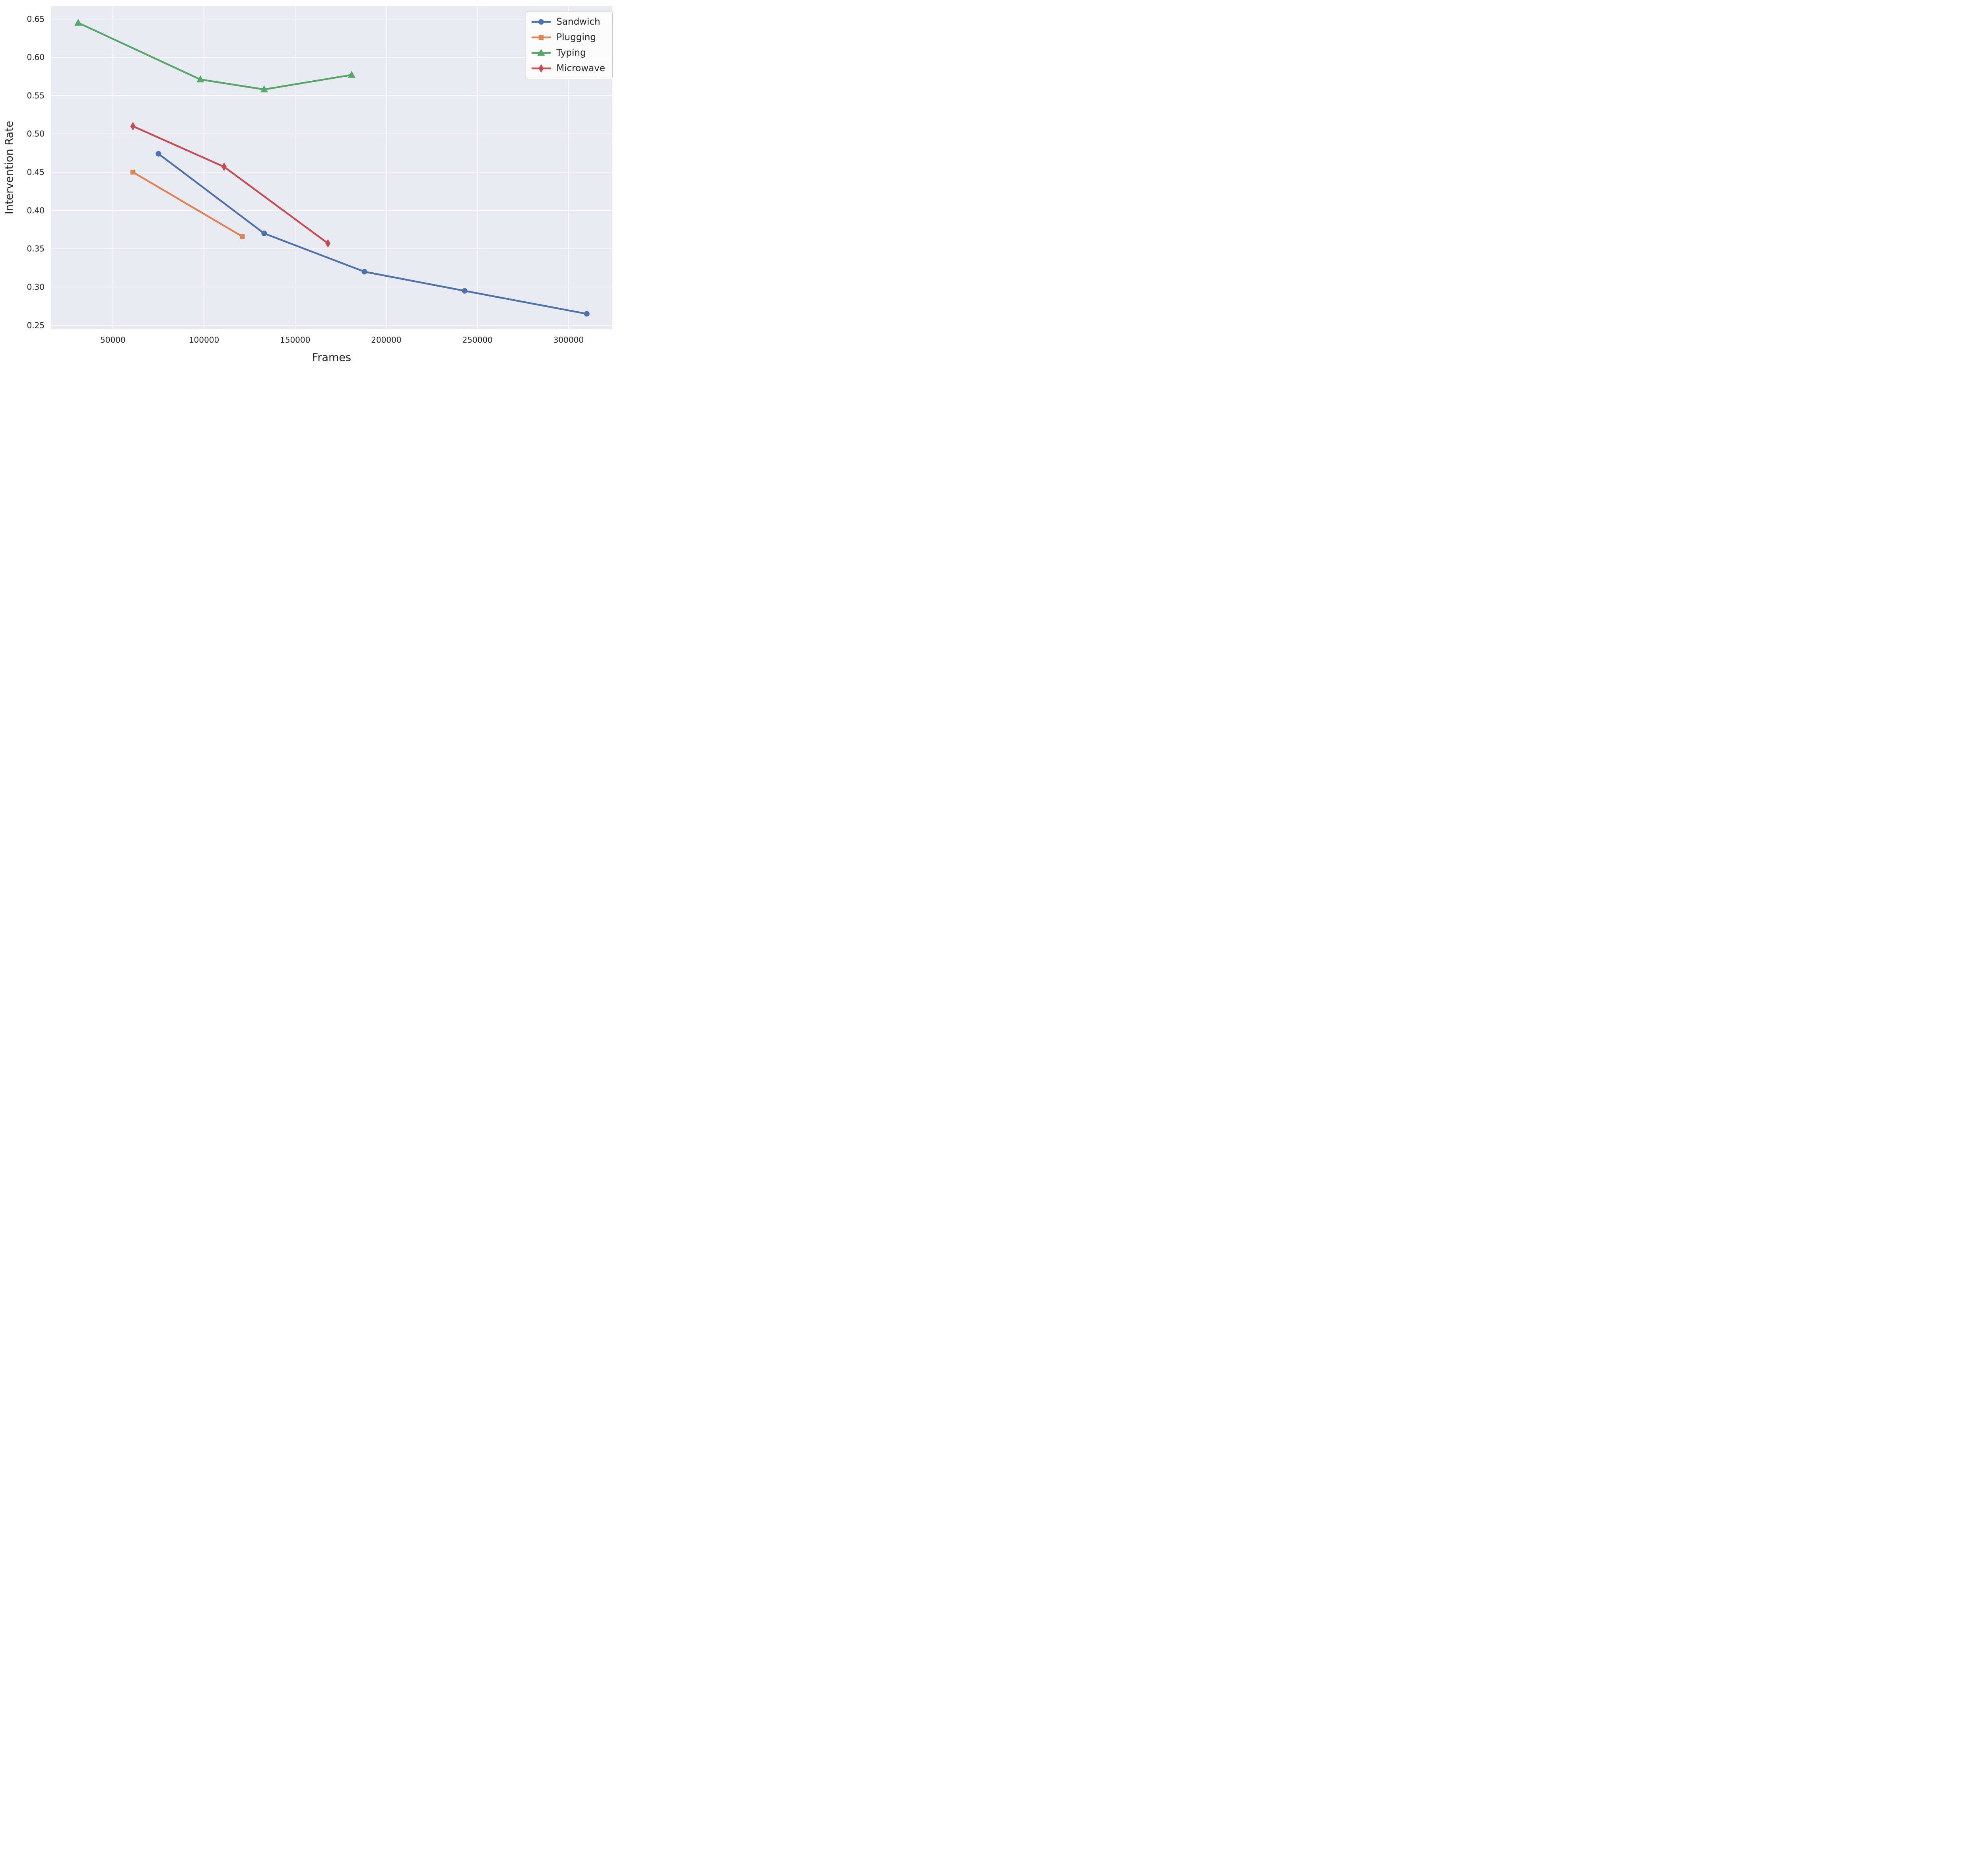  I want to click on y-tick-label: 0.60, so click(36, 57).